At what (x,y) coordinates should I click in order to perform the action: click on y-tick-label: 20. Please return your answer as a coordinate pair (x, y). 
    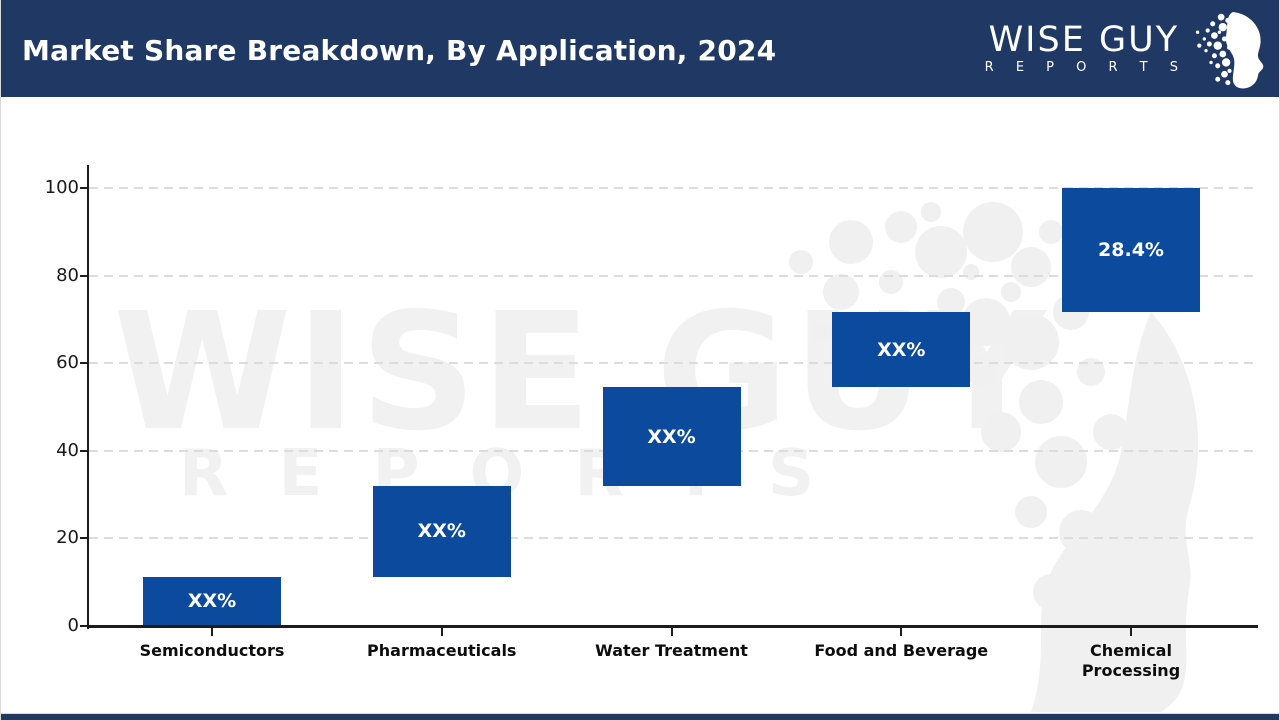
    Looking at the image, I should click on (67, 538).